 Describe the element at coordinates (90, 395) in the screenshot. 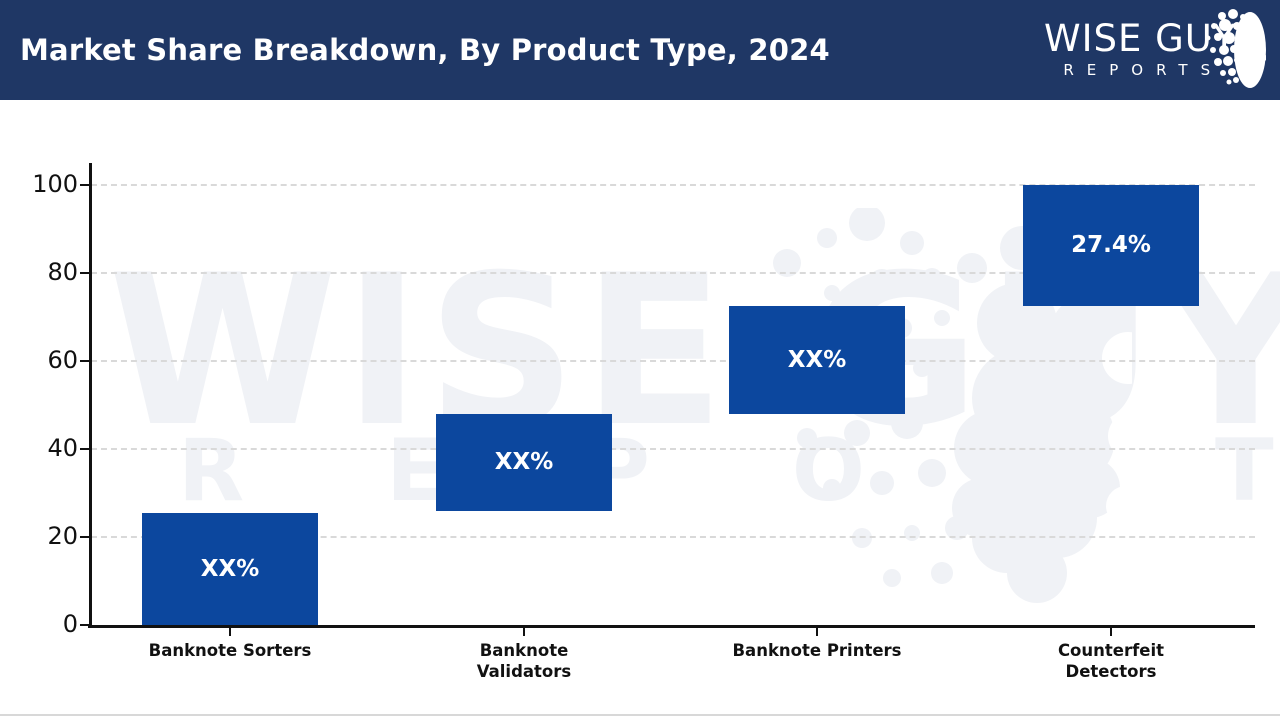

I see `y-axis-line` at that location.